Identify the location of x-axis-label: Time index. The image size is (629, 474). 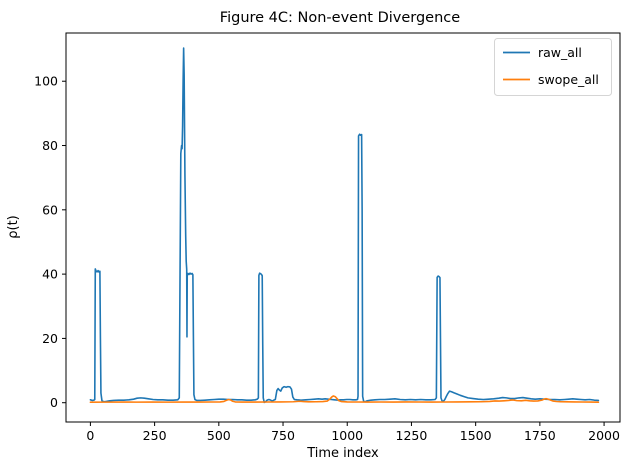
(342, 453).